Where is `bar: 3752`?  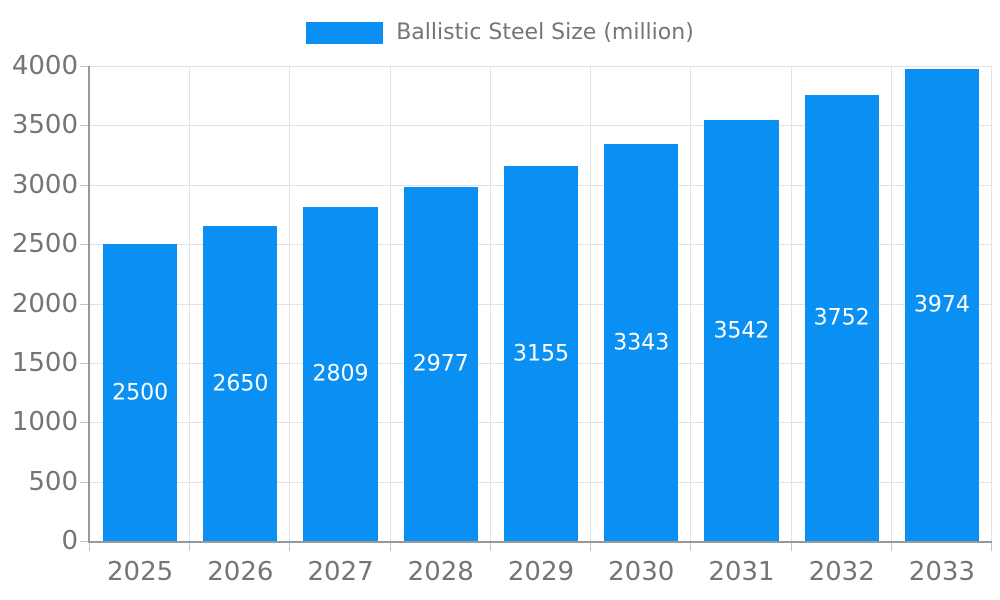 bar: 3752 is located at coordinates (841, 318).